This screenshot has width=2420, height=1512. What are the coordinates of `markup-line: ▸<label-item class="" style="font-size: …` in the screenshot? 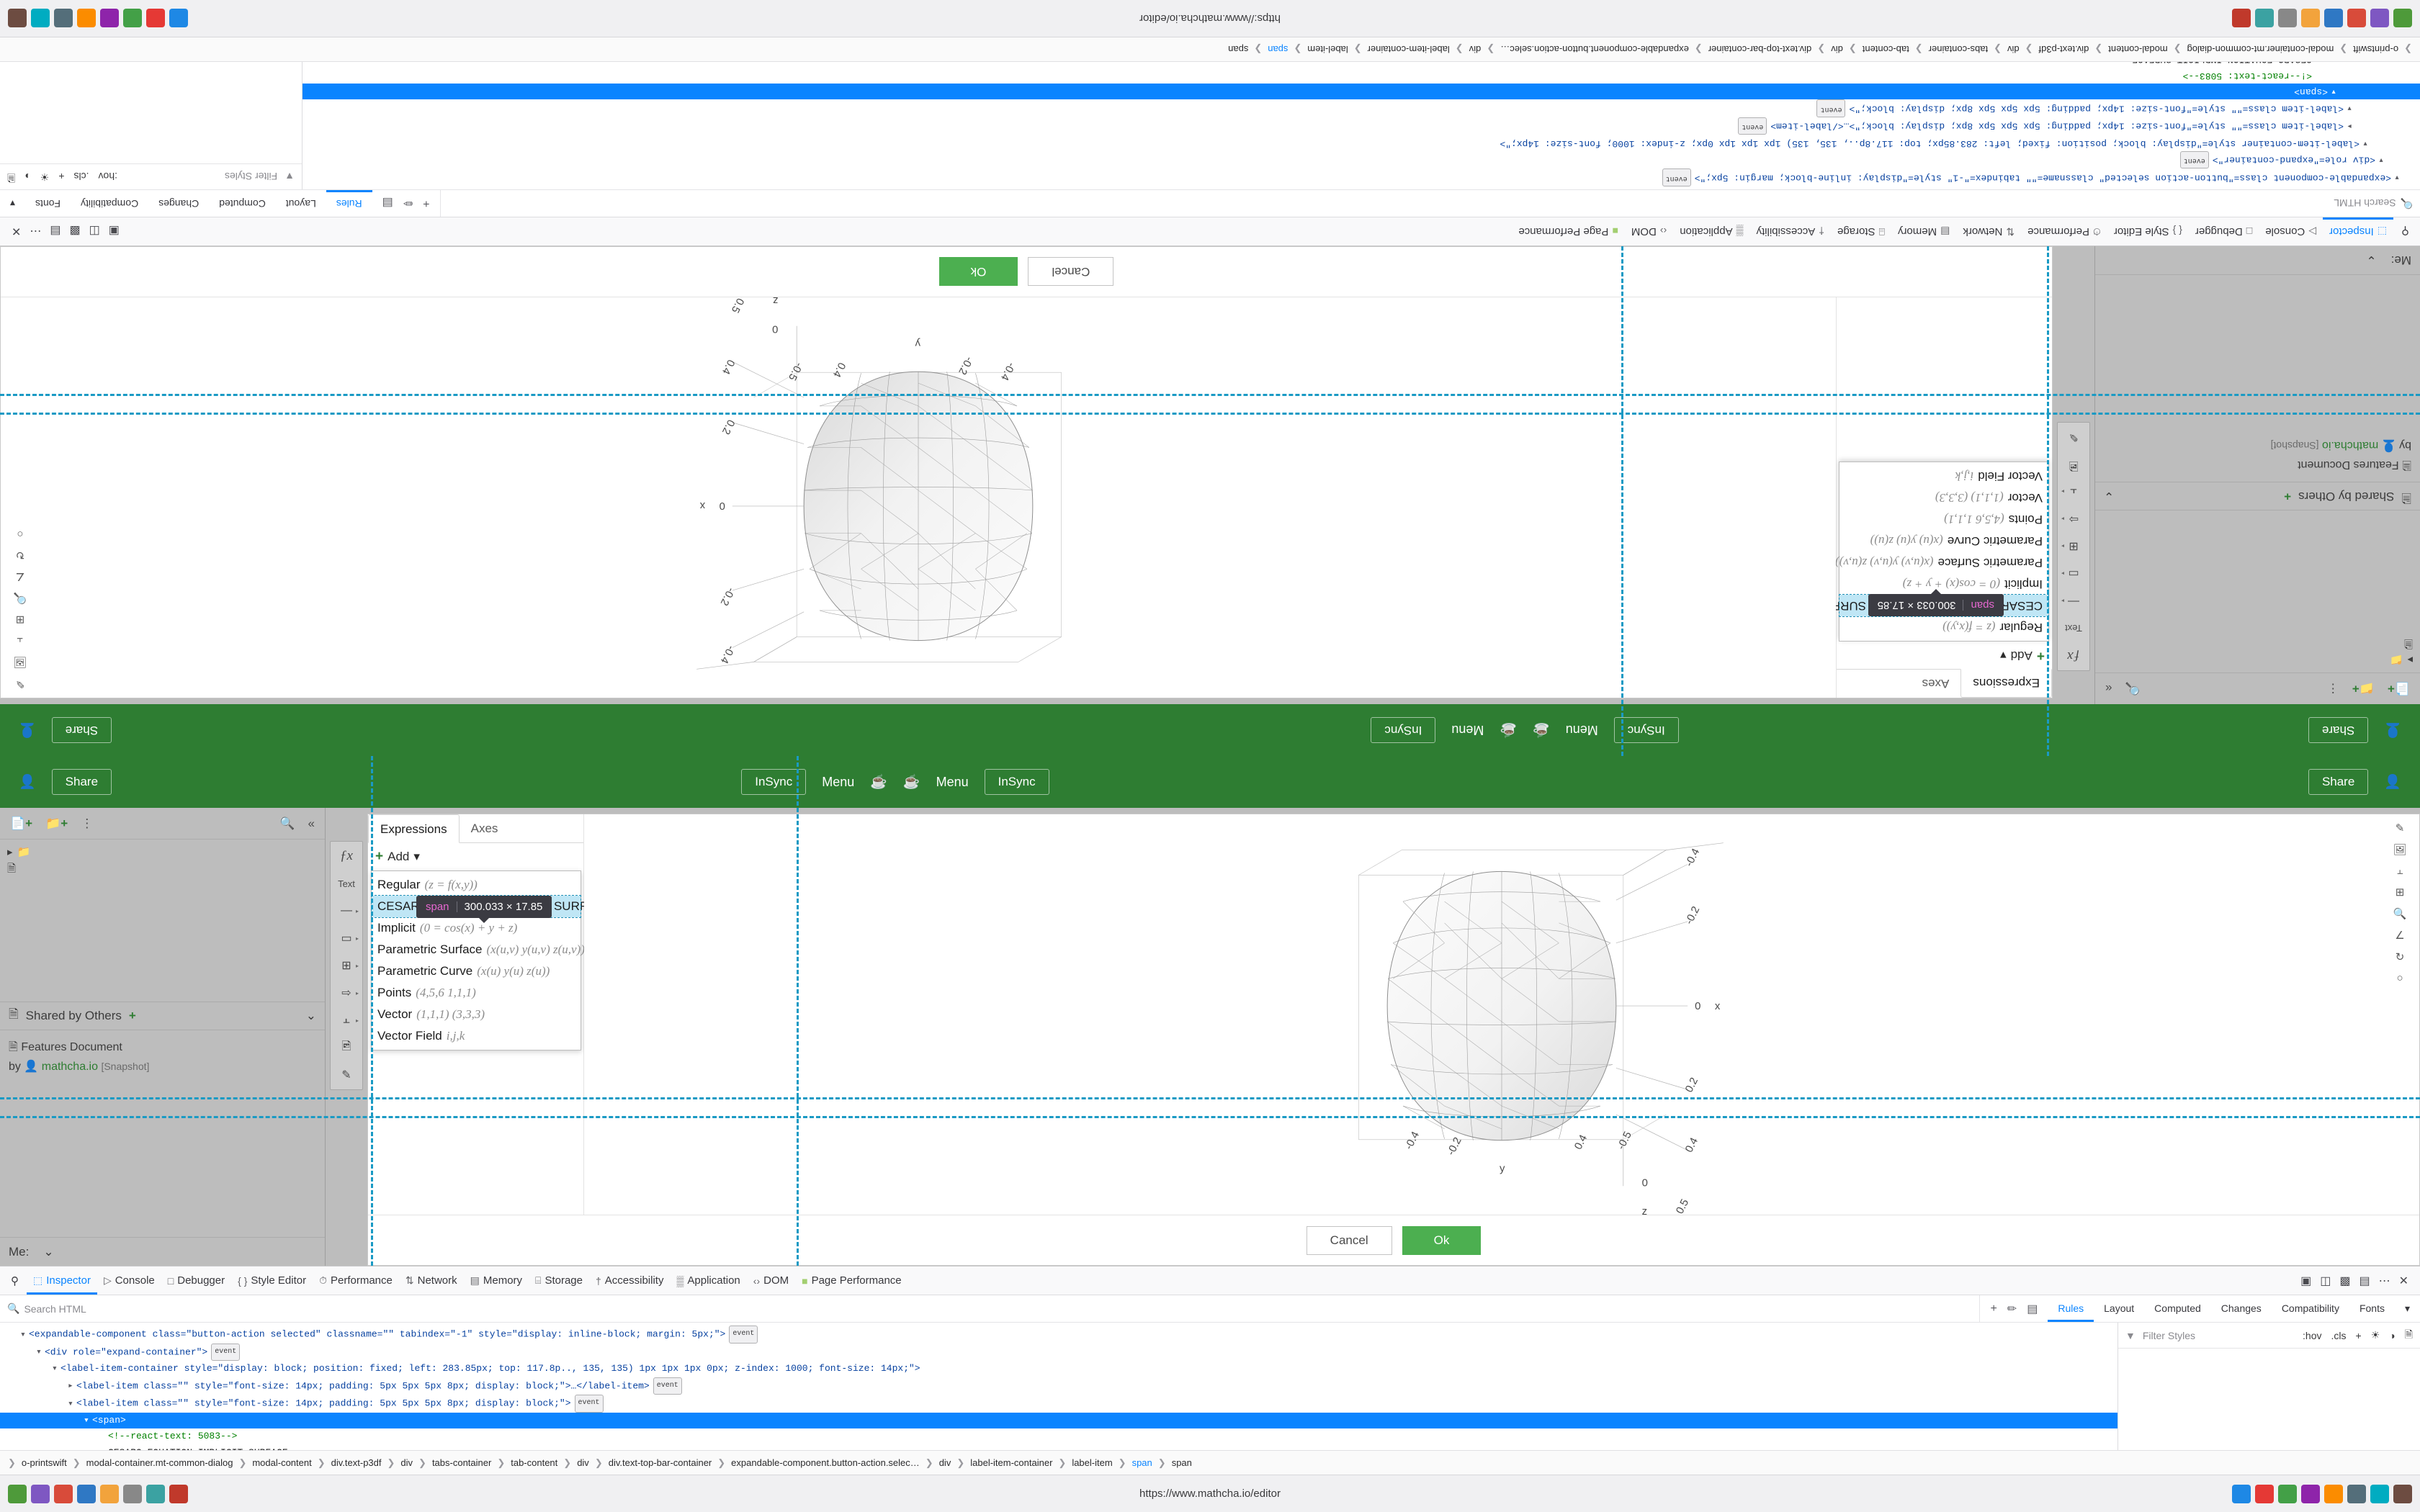 It's located at (1059, 1386).